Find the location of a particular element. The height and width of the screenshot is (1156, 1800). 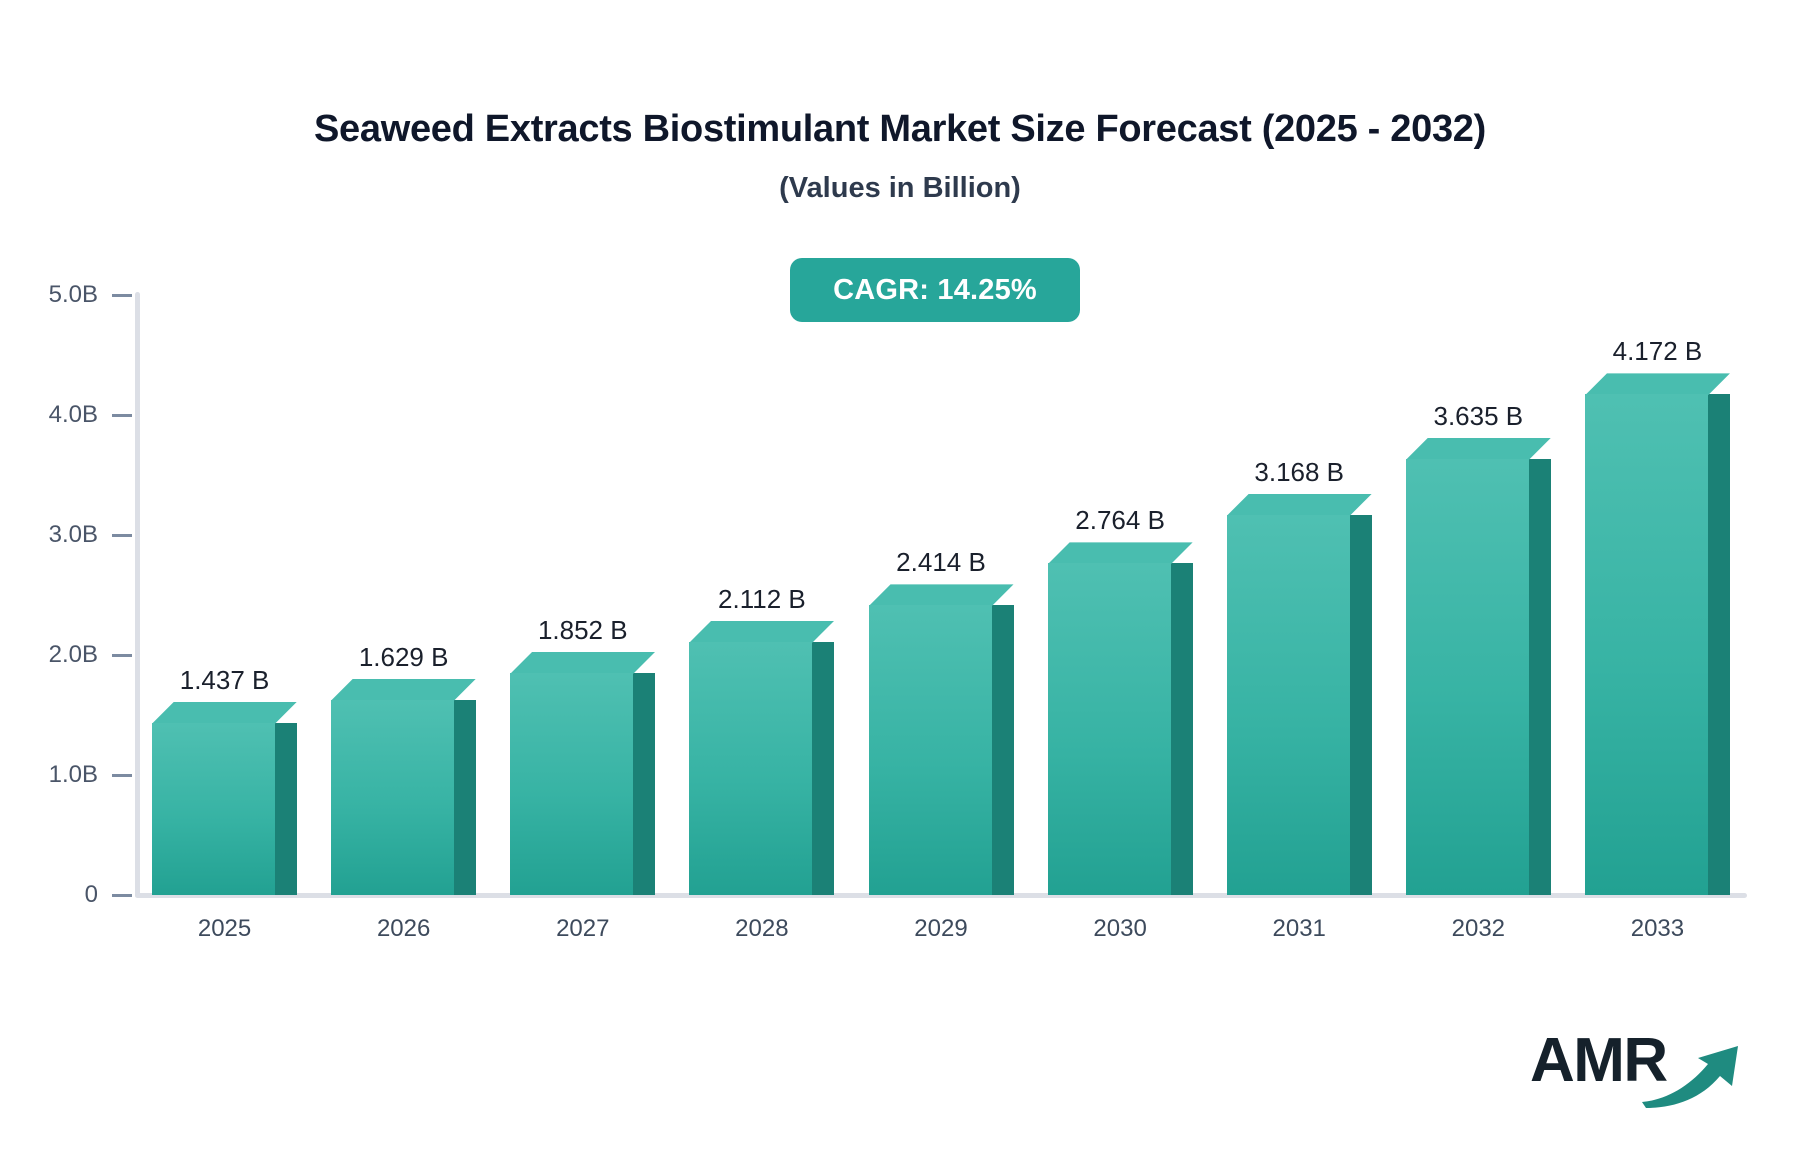

y-axis-tick: 4.0B is located at coordinates (90, 415).